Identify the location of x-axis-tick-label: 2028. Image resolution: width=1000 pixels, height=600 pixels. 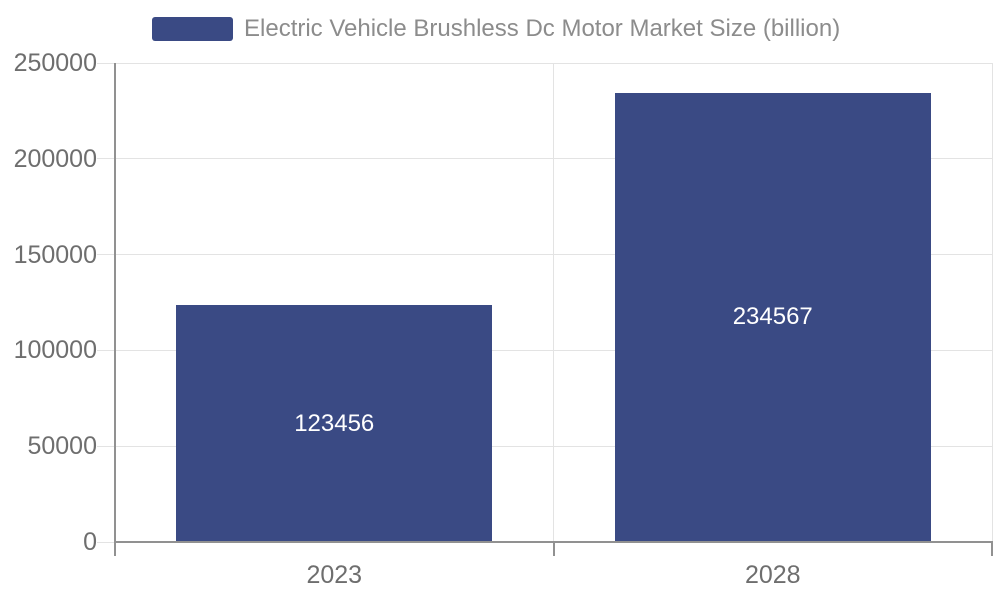
(772, 575).